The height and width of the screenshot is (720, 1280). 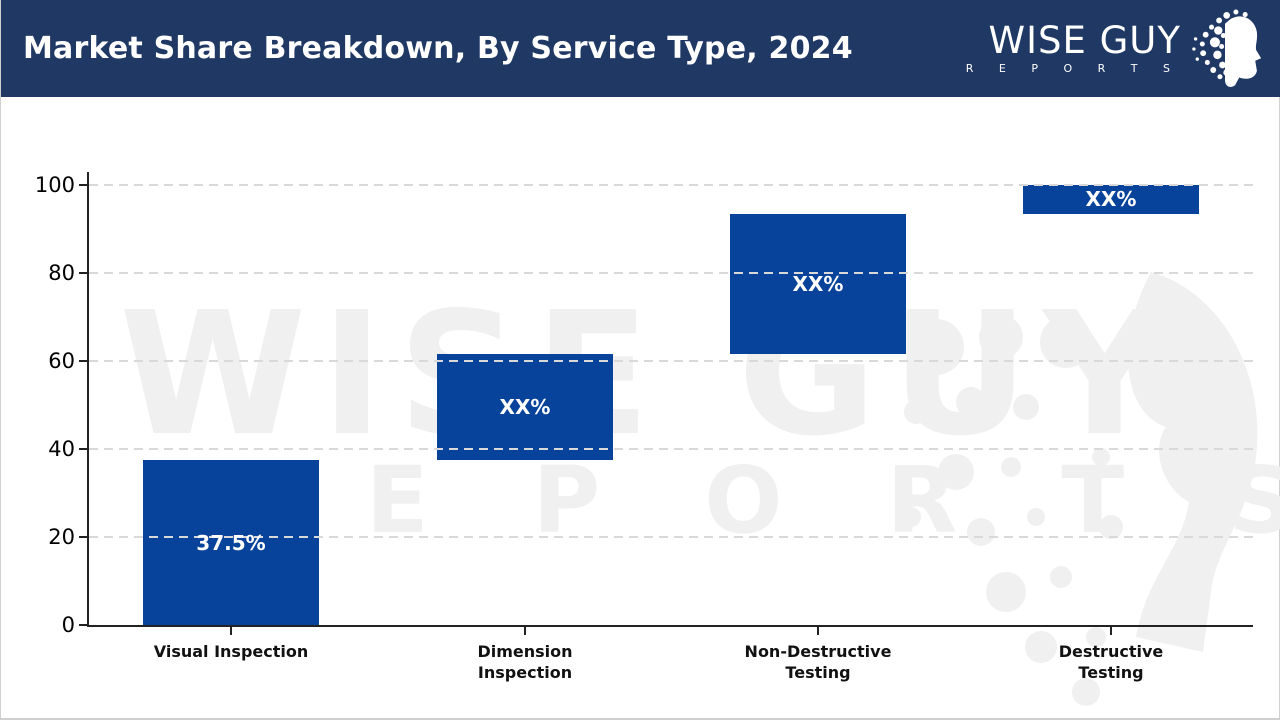 What do you see at coordinates (61, 273) in the screenshot?
I see `y-tick-label-80: 80` at bounding box center [61, 273].